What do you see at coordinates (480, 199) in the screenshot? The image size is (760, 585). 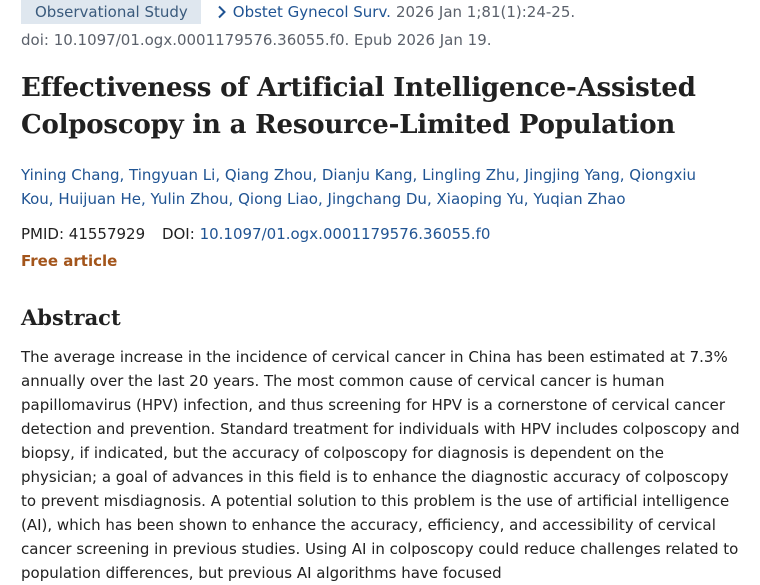 I see `author-link: Xiaoping Yu` at bounding box center [480, 199].